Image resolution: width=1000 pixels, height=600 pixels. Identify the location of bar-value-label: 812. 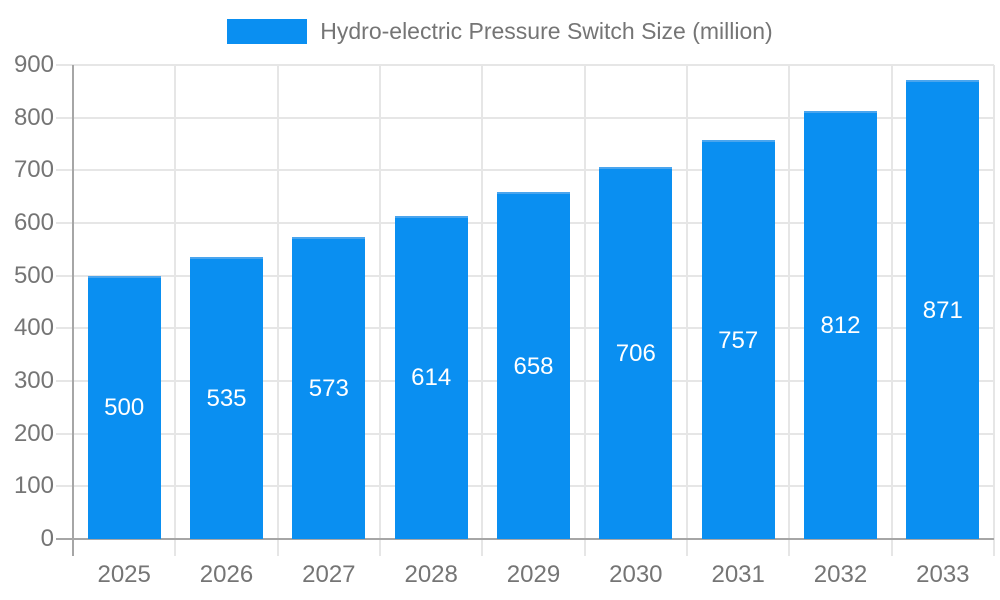
(840, 326).